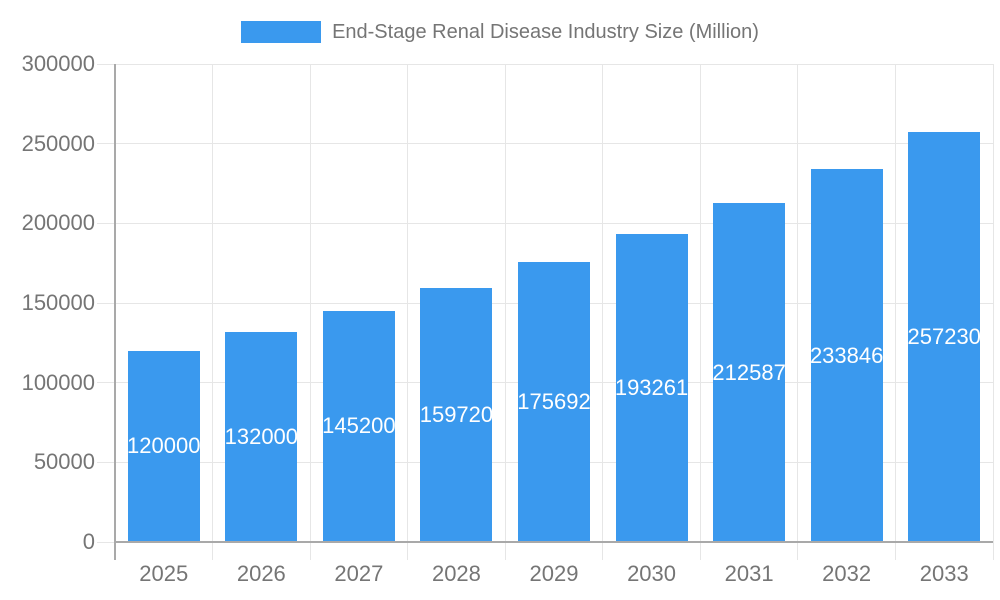  What do you see at coordinates (58, 143) in the screenshot?
I see `y-axis-tick-label: 250000` at bounding box center [58, 143].